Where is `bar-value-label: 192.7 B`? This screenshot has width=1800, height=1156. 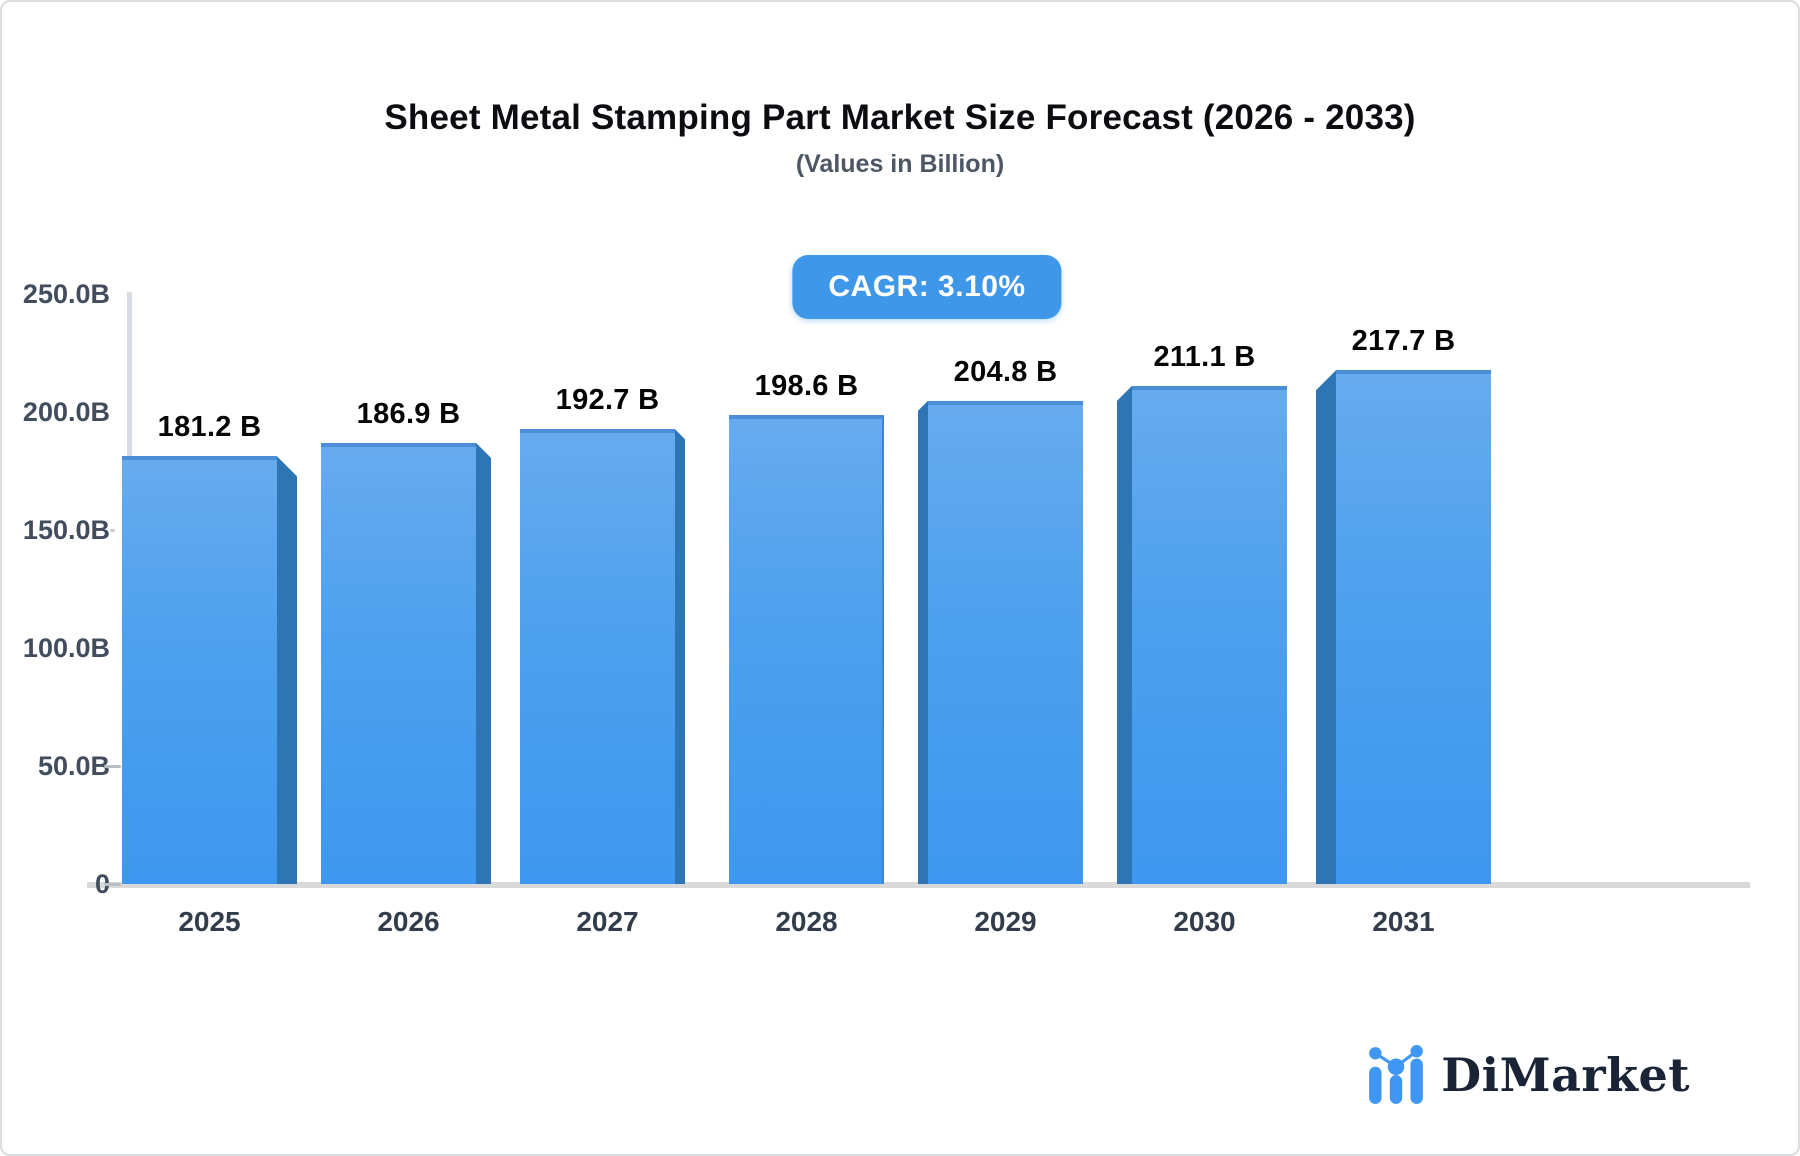 bar-value-label: 192.7 B is located at coordinates (607, 400).